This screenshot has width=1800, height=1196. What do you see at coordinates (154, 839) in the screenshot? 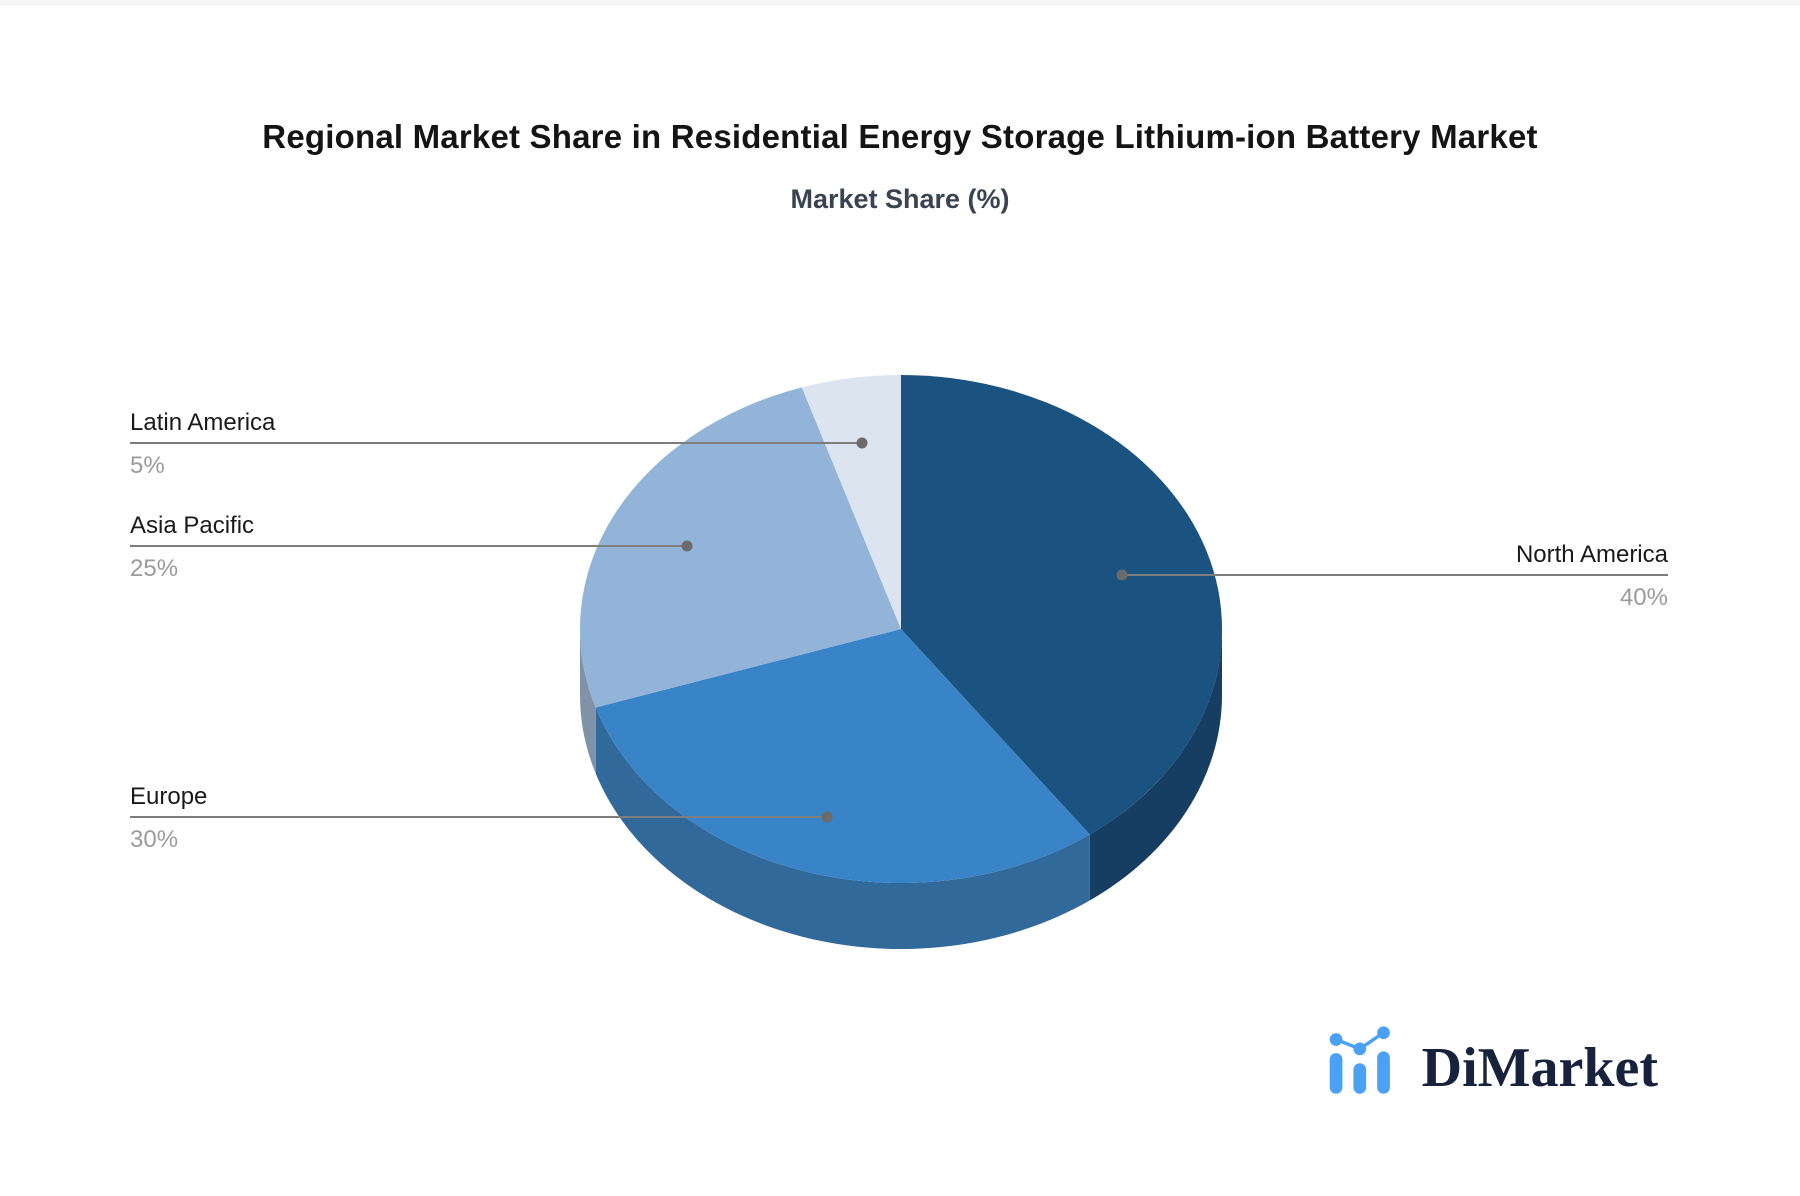
I see `slice-label-percent: 30%` at bounding box center [154, 839].